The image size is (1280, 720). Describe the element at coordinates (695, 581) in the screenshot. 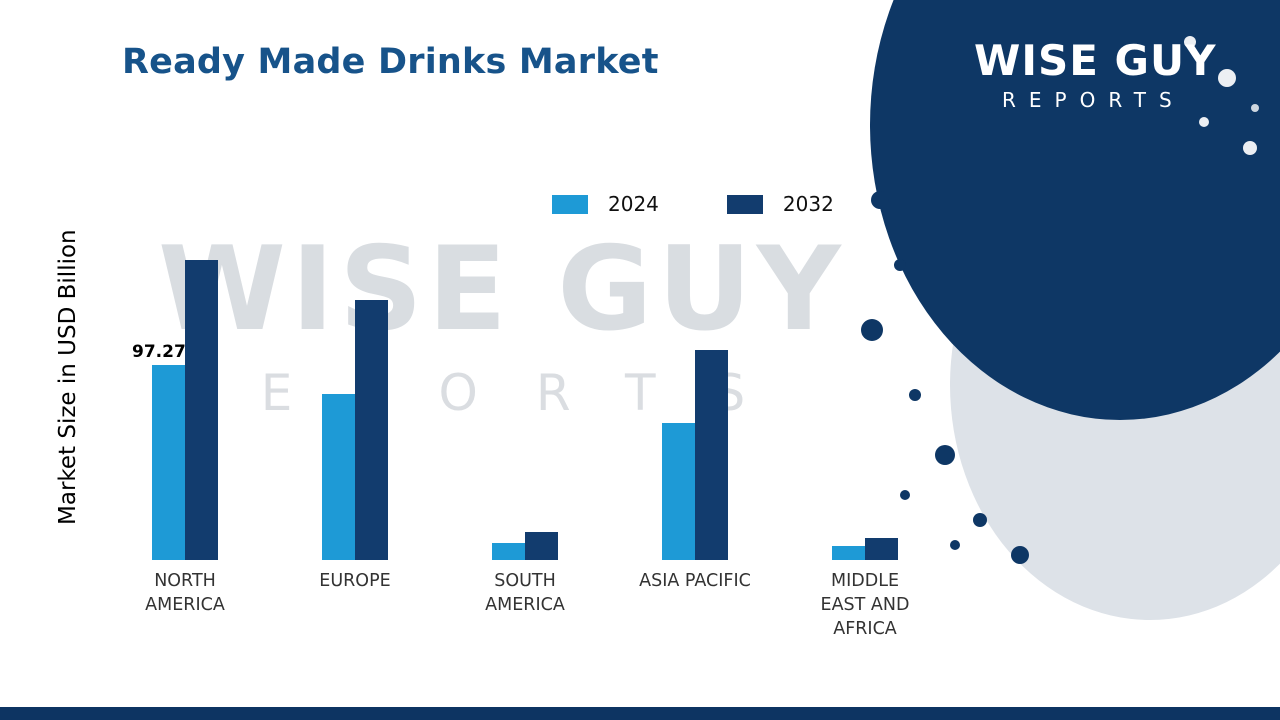

I see `category-label: ASIA PACIFIC` at that location.